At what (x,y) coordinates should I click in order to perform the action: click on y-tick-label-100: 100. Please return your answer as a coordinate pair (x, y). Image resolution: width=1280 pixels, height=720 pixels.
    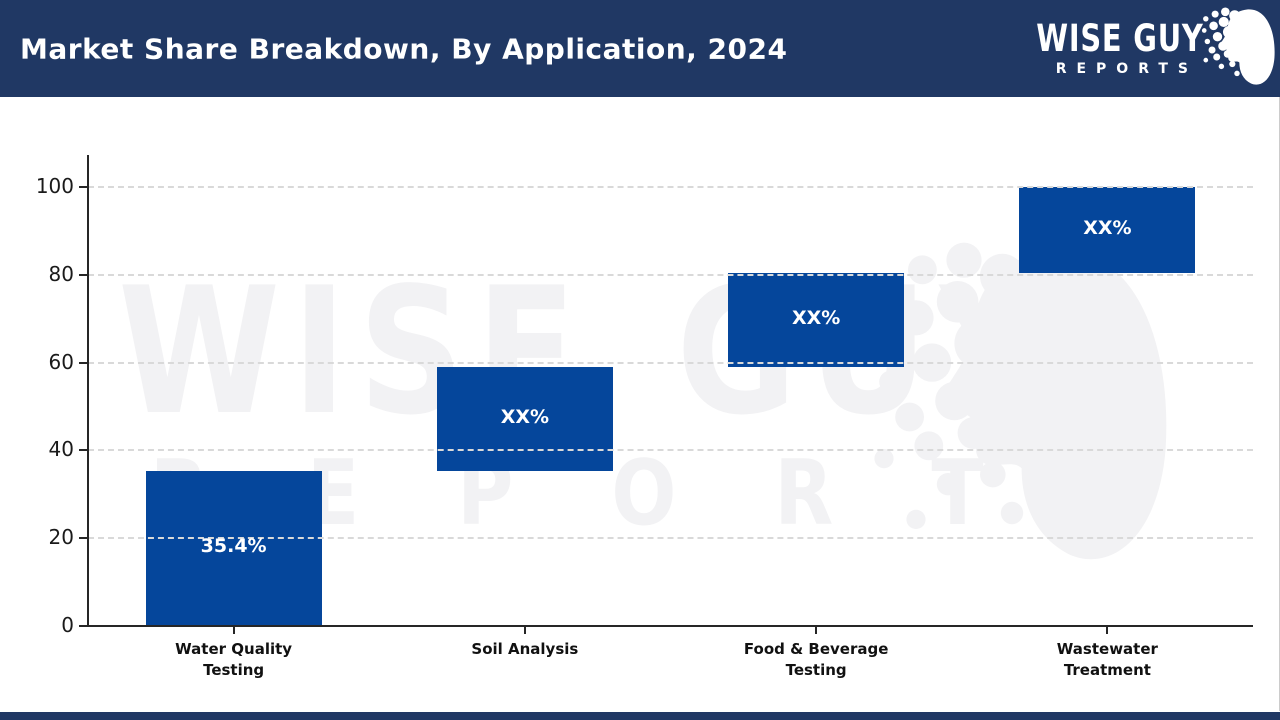
    Looking at the image, I should click on (54, 186).